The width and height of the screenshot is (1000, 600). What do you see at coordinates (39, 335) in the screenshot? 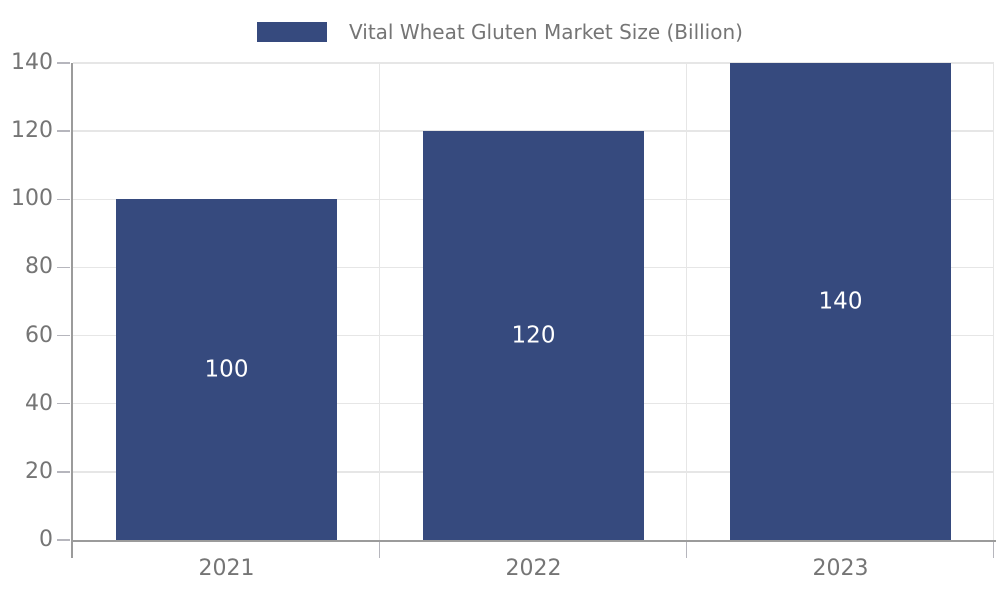
I see `y-axis-label: 60` at bounding box center [39, 335].